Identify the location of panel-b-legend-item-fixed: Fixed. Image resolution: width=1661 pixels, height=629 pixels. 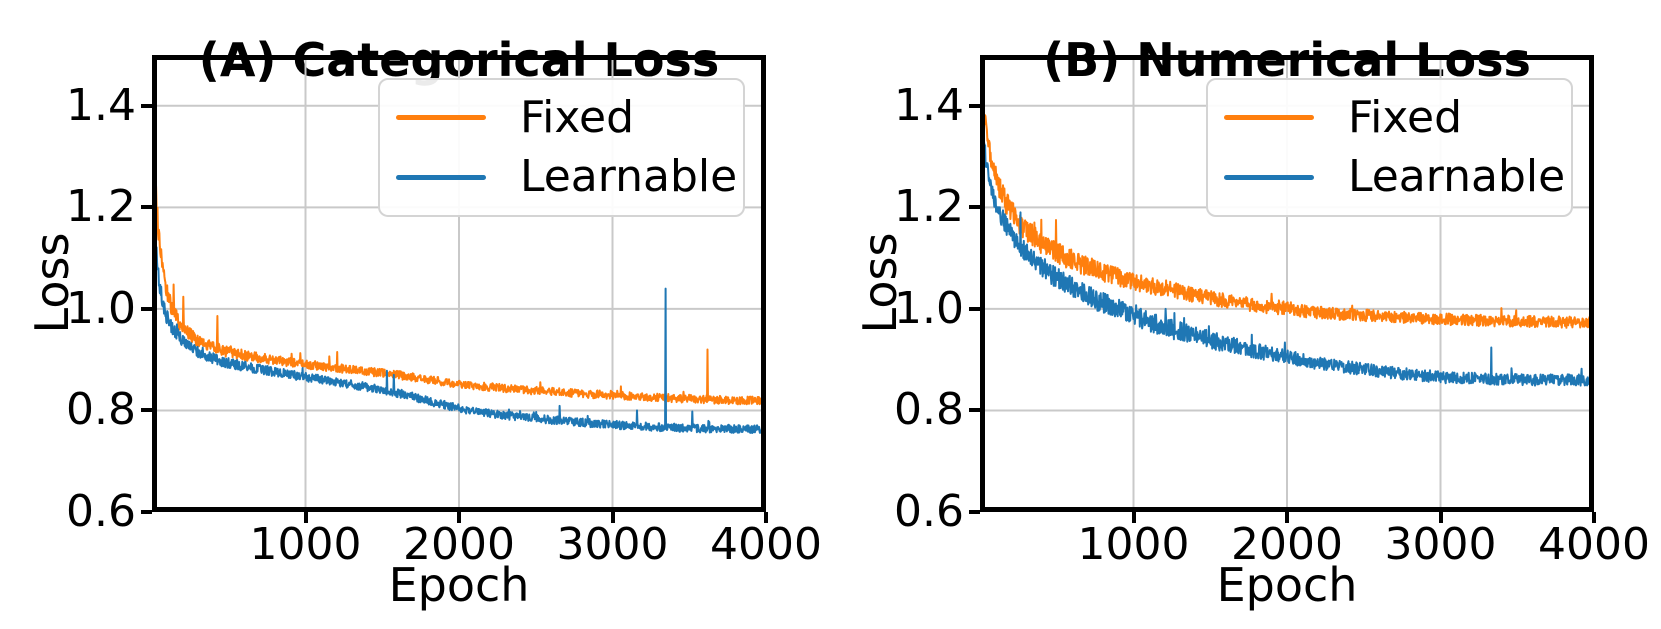
(1388, 118).